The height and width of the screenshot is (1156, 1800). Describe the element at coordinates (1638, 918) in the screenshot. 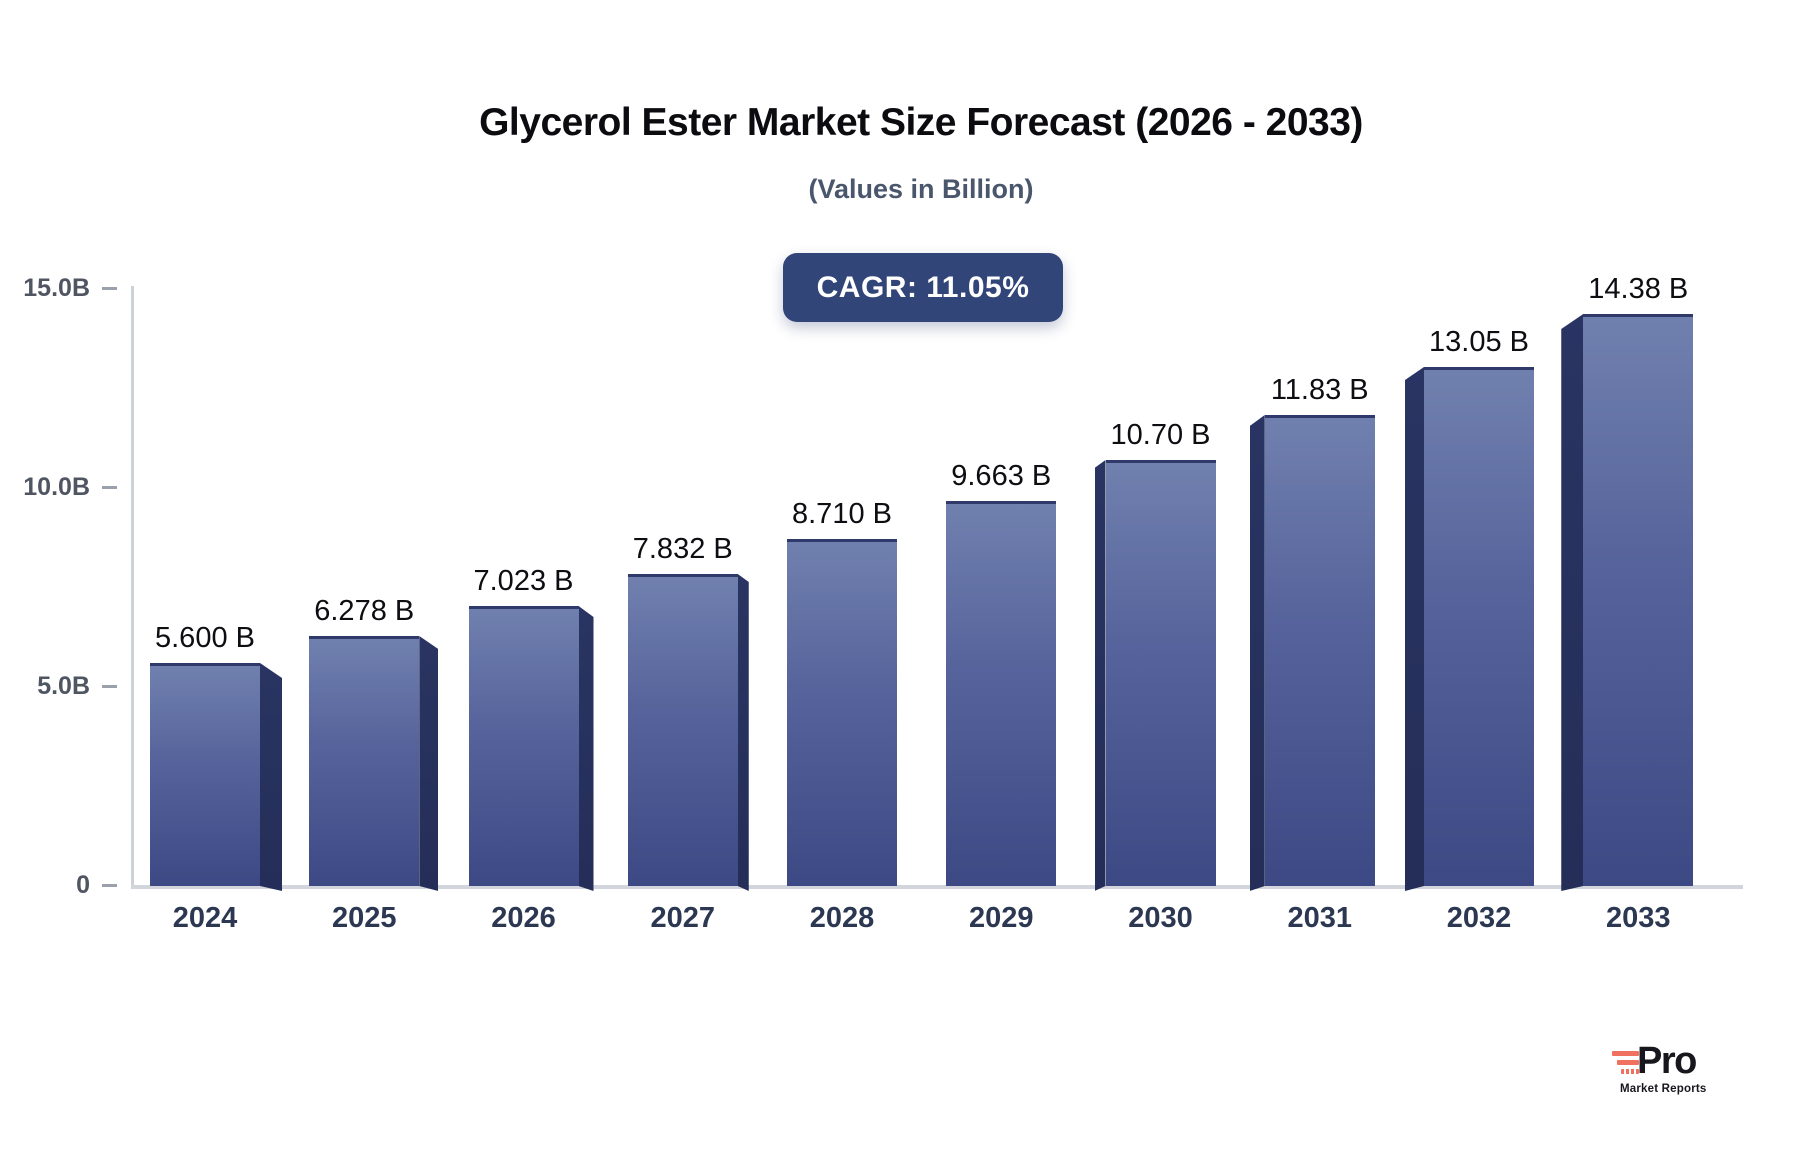

I see `x-axis-label: 2033` at that location.